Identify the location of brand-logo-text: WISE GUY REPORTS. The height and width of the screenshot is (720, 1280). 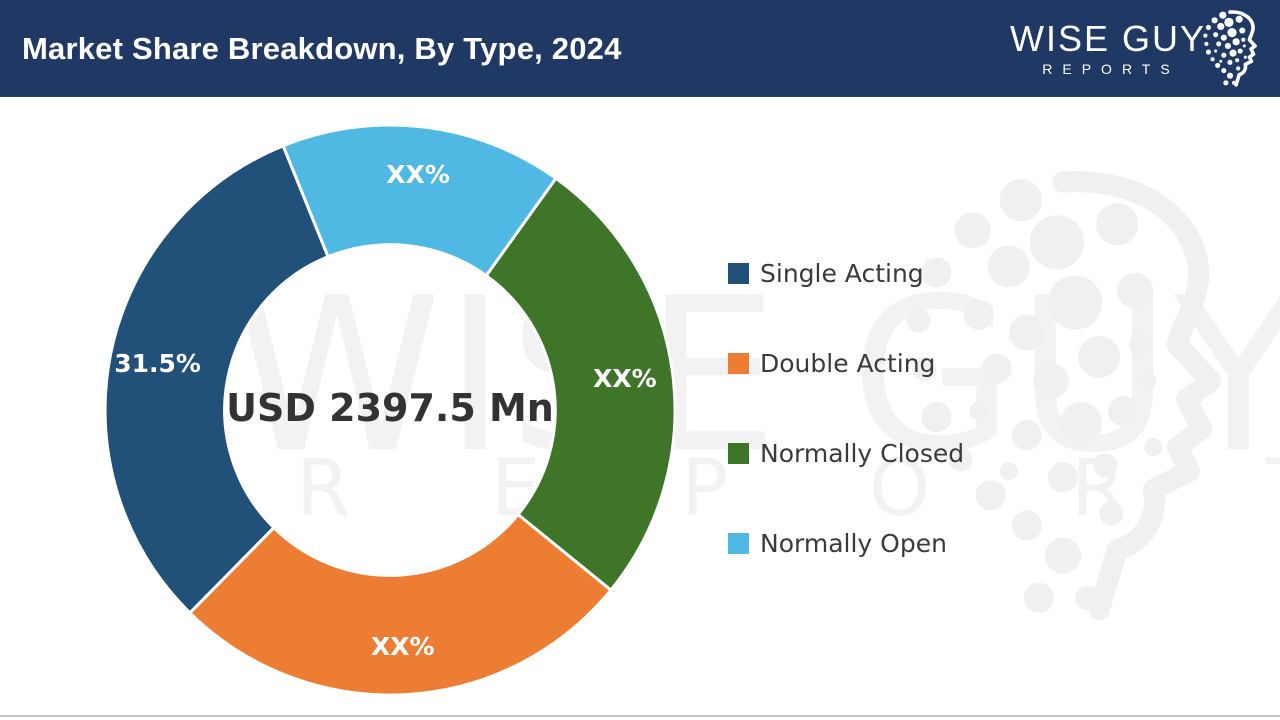
(1107, 47).